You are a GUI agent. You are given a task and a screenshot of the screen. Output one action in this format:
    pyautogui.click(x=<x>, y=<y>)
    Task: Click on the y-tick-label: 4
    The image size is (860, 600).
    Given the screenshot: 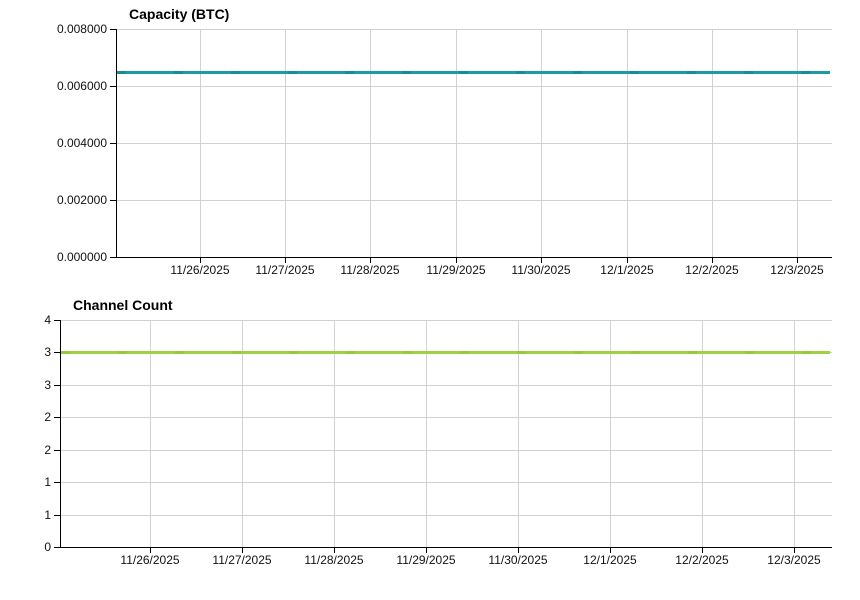 What is the action you would take?
    pyautogui.click(x=47, y=320)
    